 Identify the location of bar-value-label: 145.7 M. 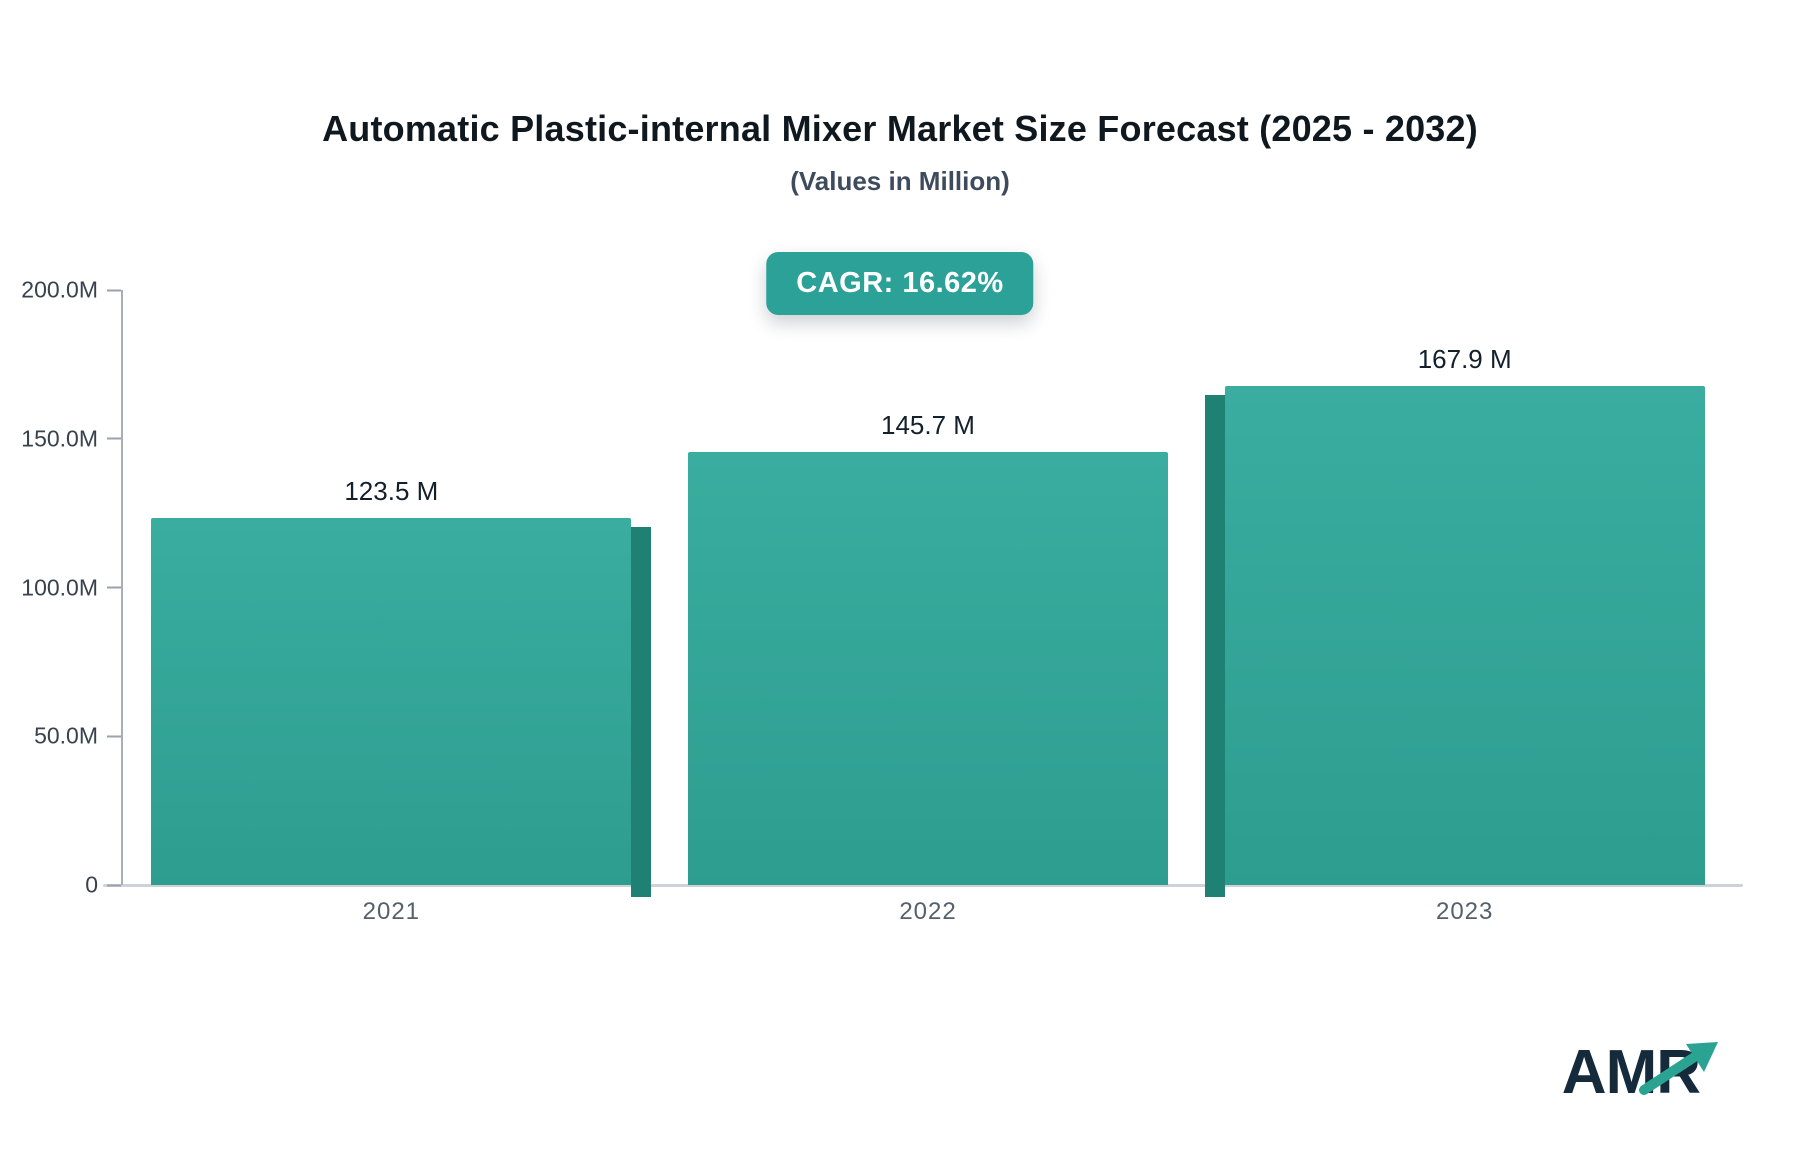
(928, 424).